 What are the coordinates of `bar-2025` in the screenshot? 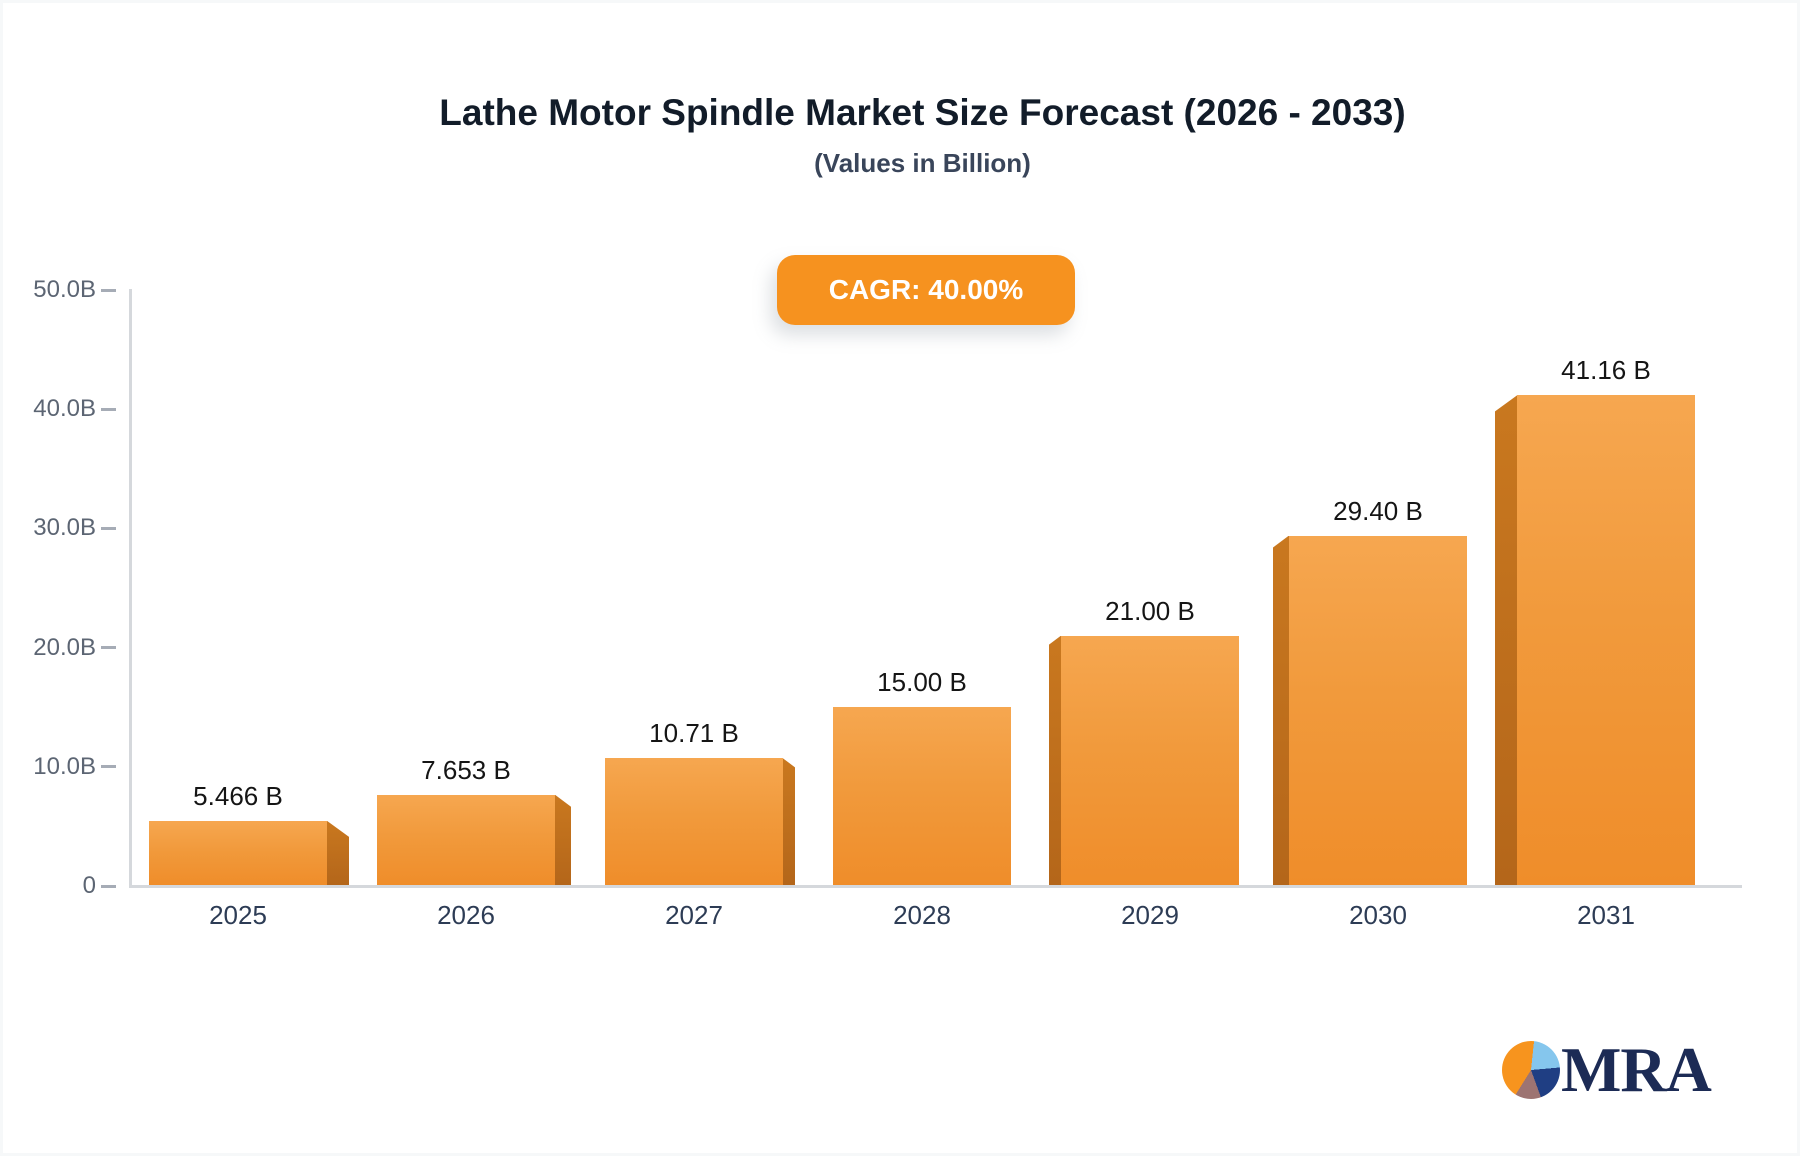 It's located at (238, 852).